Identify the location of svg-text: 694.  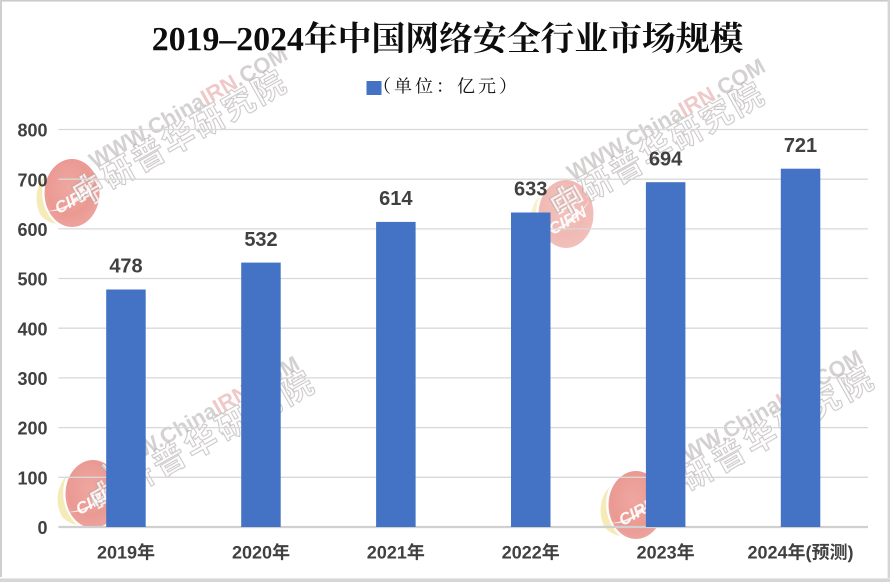
(666, 159).